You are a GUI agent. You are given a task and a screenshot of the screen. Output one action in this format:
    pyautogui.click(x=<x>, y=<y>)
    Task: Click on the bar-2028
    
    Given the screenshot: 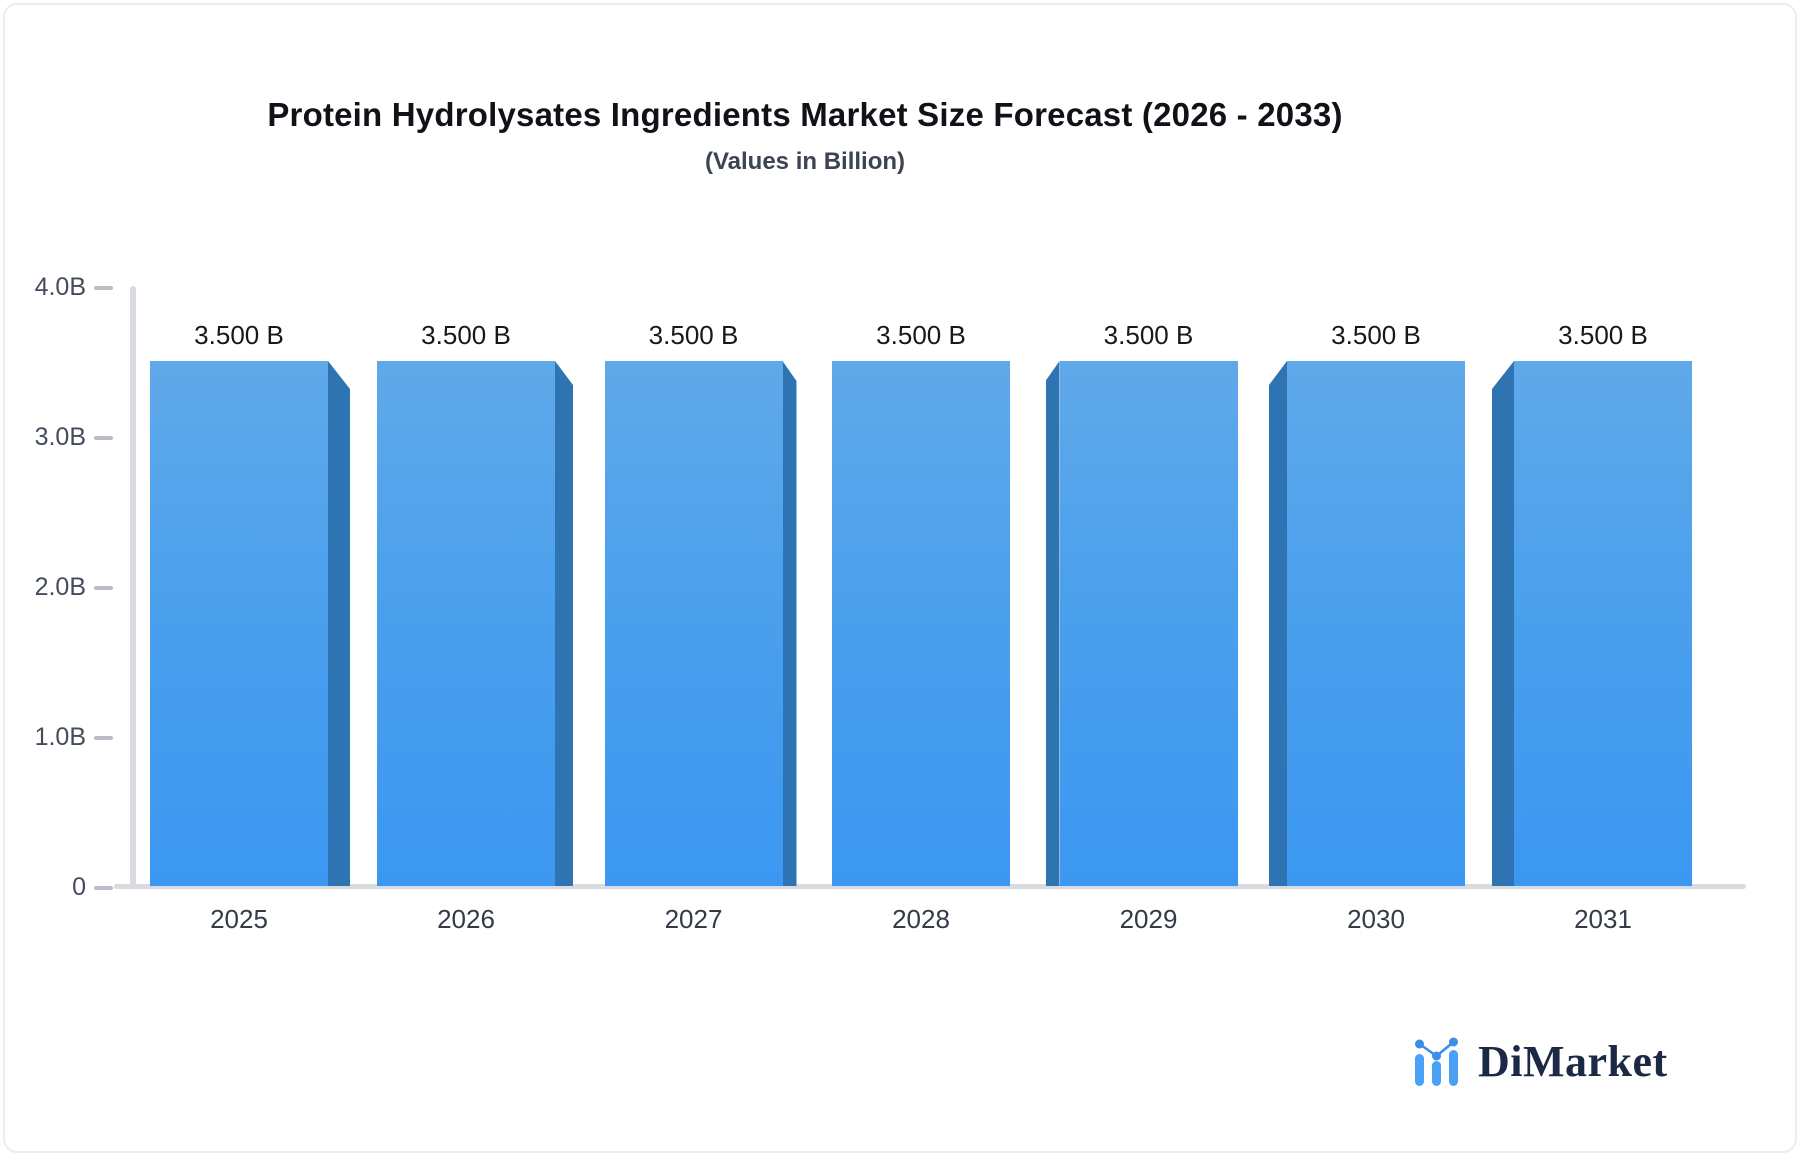 What is the action you would take?
    pyautogui.click(x=921, y=623)
    